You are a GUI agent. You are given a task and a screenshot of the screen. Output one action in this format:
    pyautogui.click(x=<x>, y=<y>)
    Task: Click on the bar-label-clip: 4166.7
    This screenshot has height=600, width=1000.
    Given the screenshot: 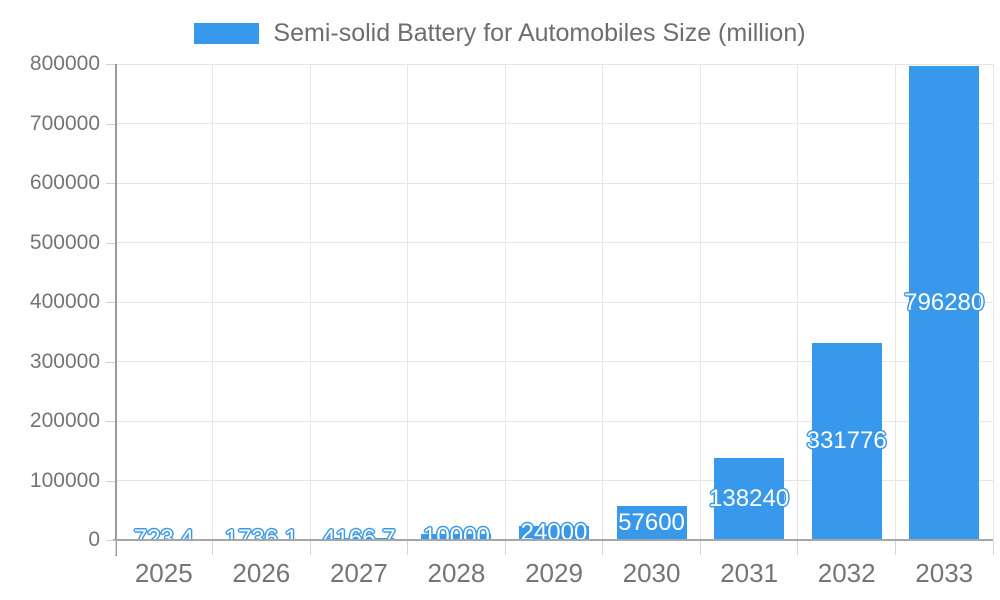 What is the action you would take?
    pyautogui.click(x=359, y=302)
    